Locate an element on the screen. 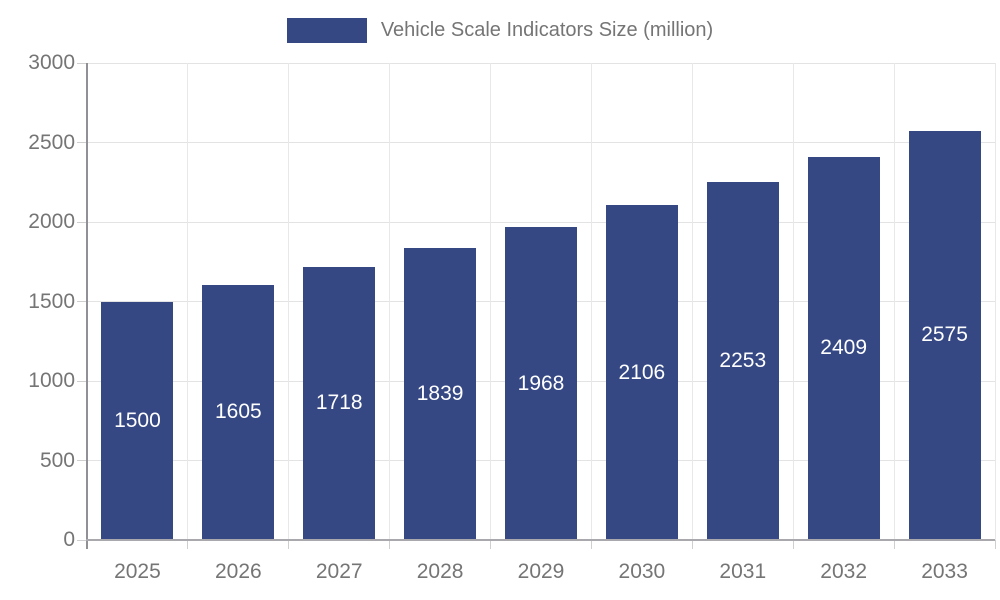  bar-value-label: 1500 is located at coordinates (137, 420).